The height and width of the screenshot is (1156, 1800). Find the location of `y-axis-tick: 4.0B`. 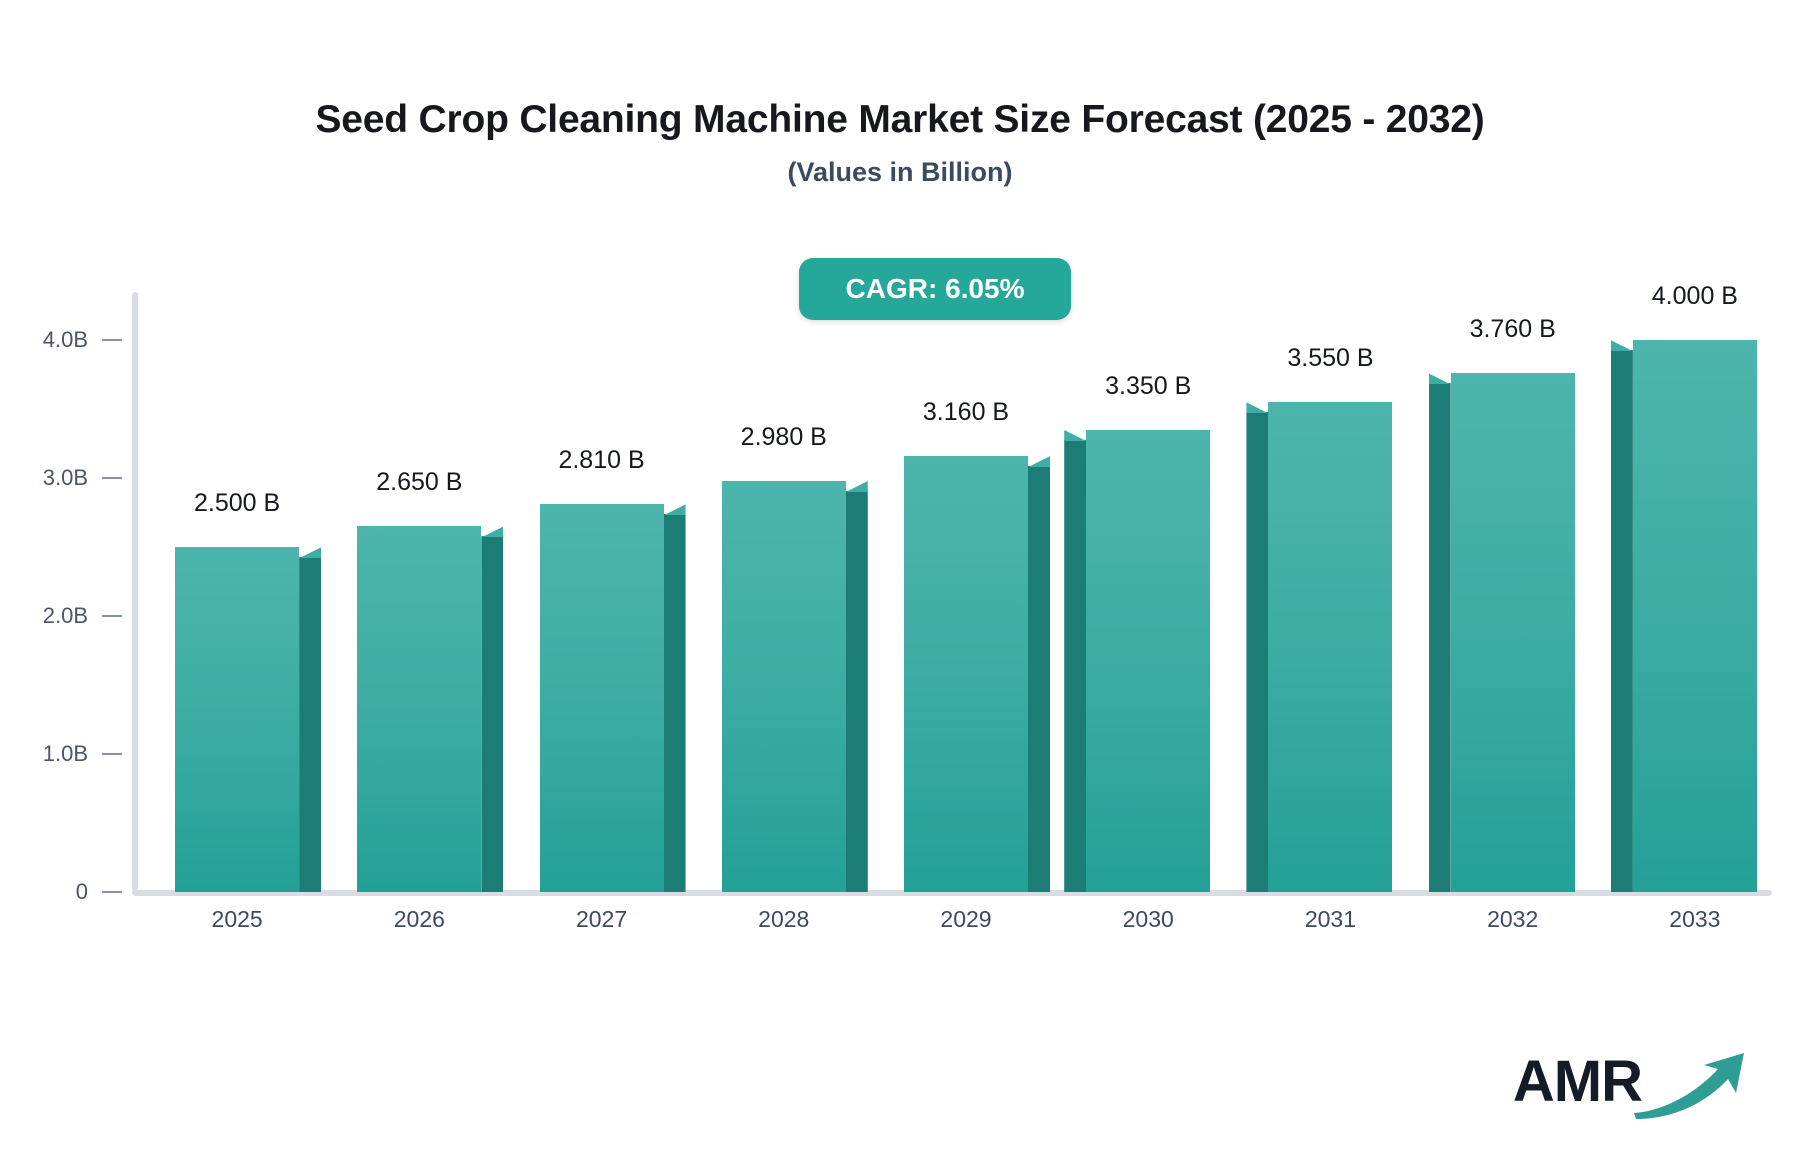

y-axis-tick: 4.0B is located at coordinates (67, 340).